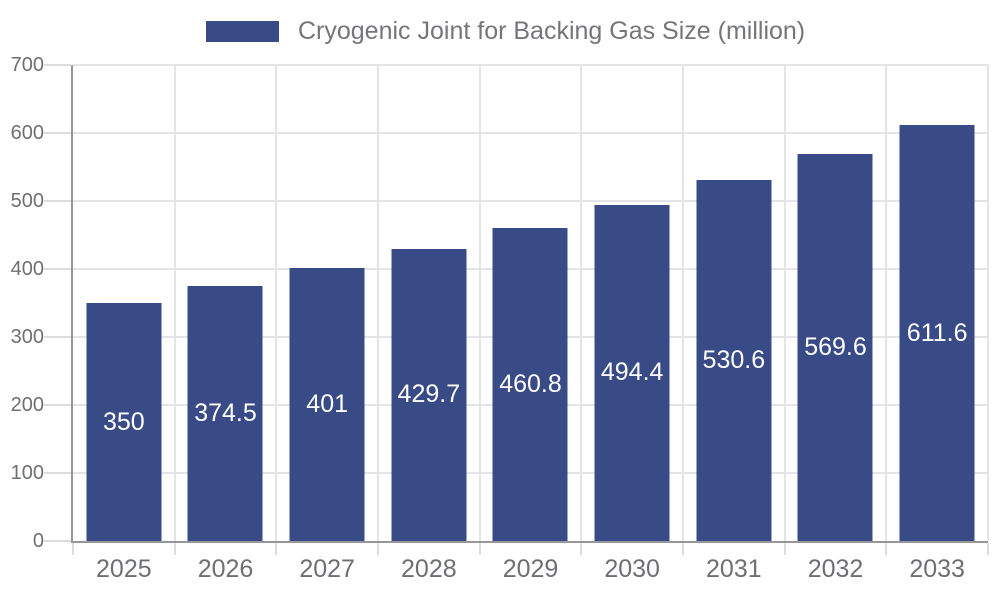  Describe the element at coordinates (27, 201) in the screenshot. I see `y-axis-label: 500` at that location.